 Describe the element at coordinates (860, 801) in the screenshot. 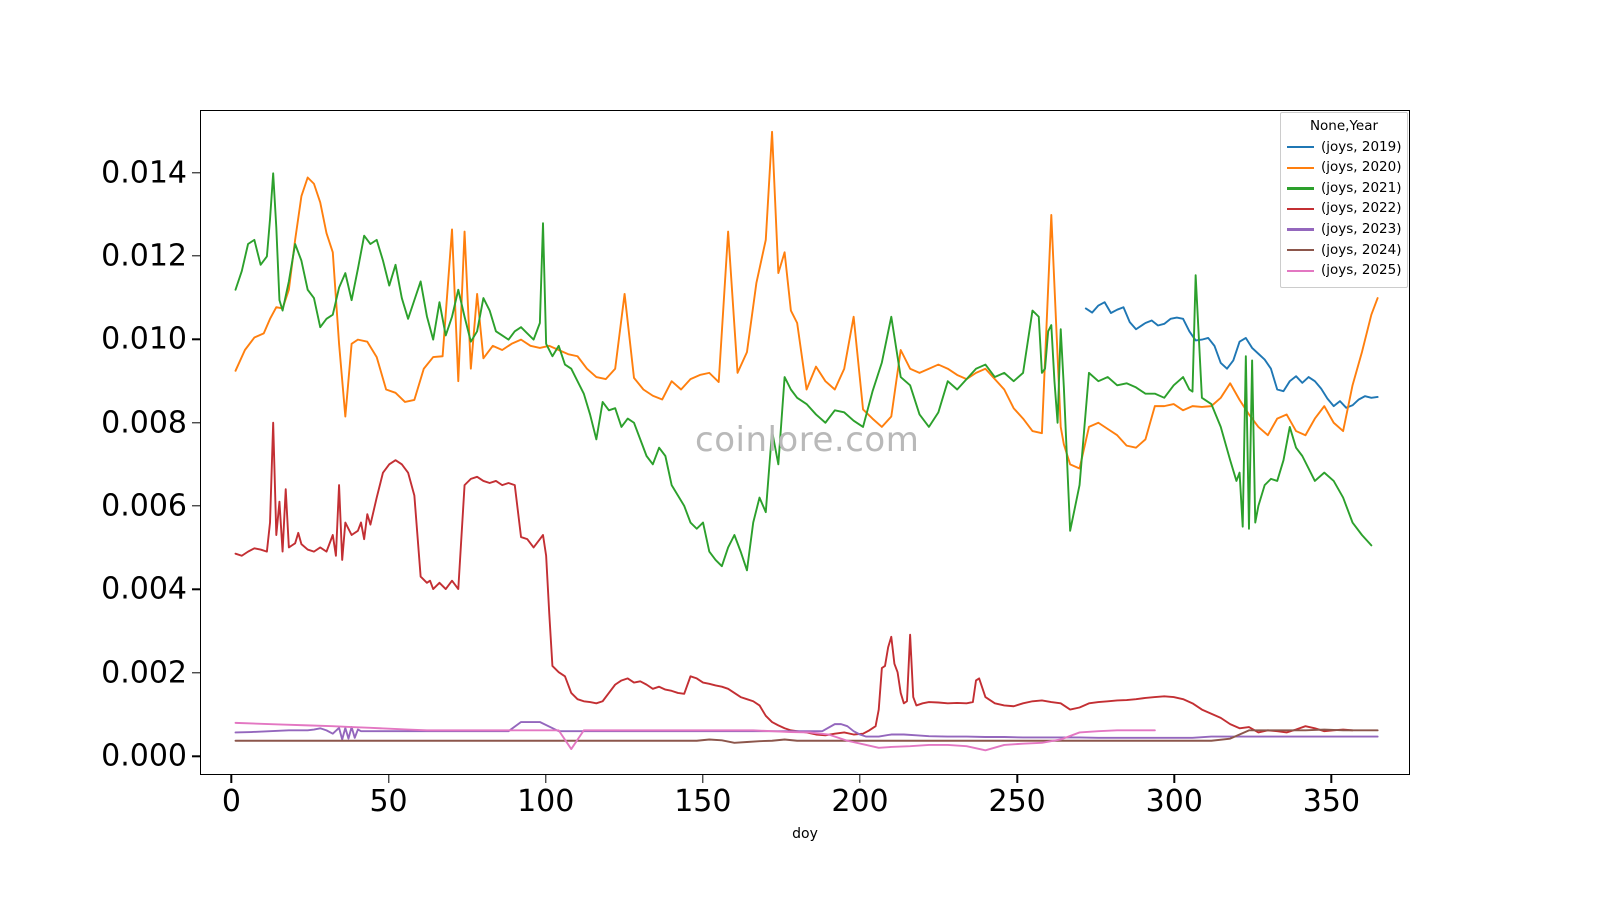

I see `x-tick-label: 200` at that location.